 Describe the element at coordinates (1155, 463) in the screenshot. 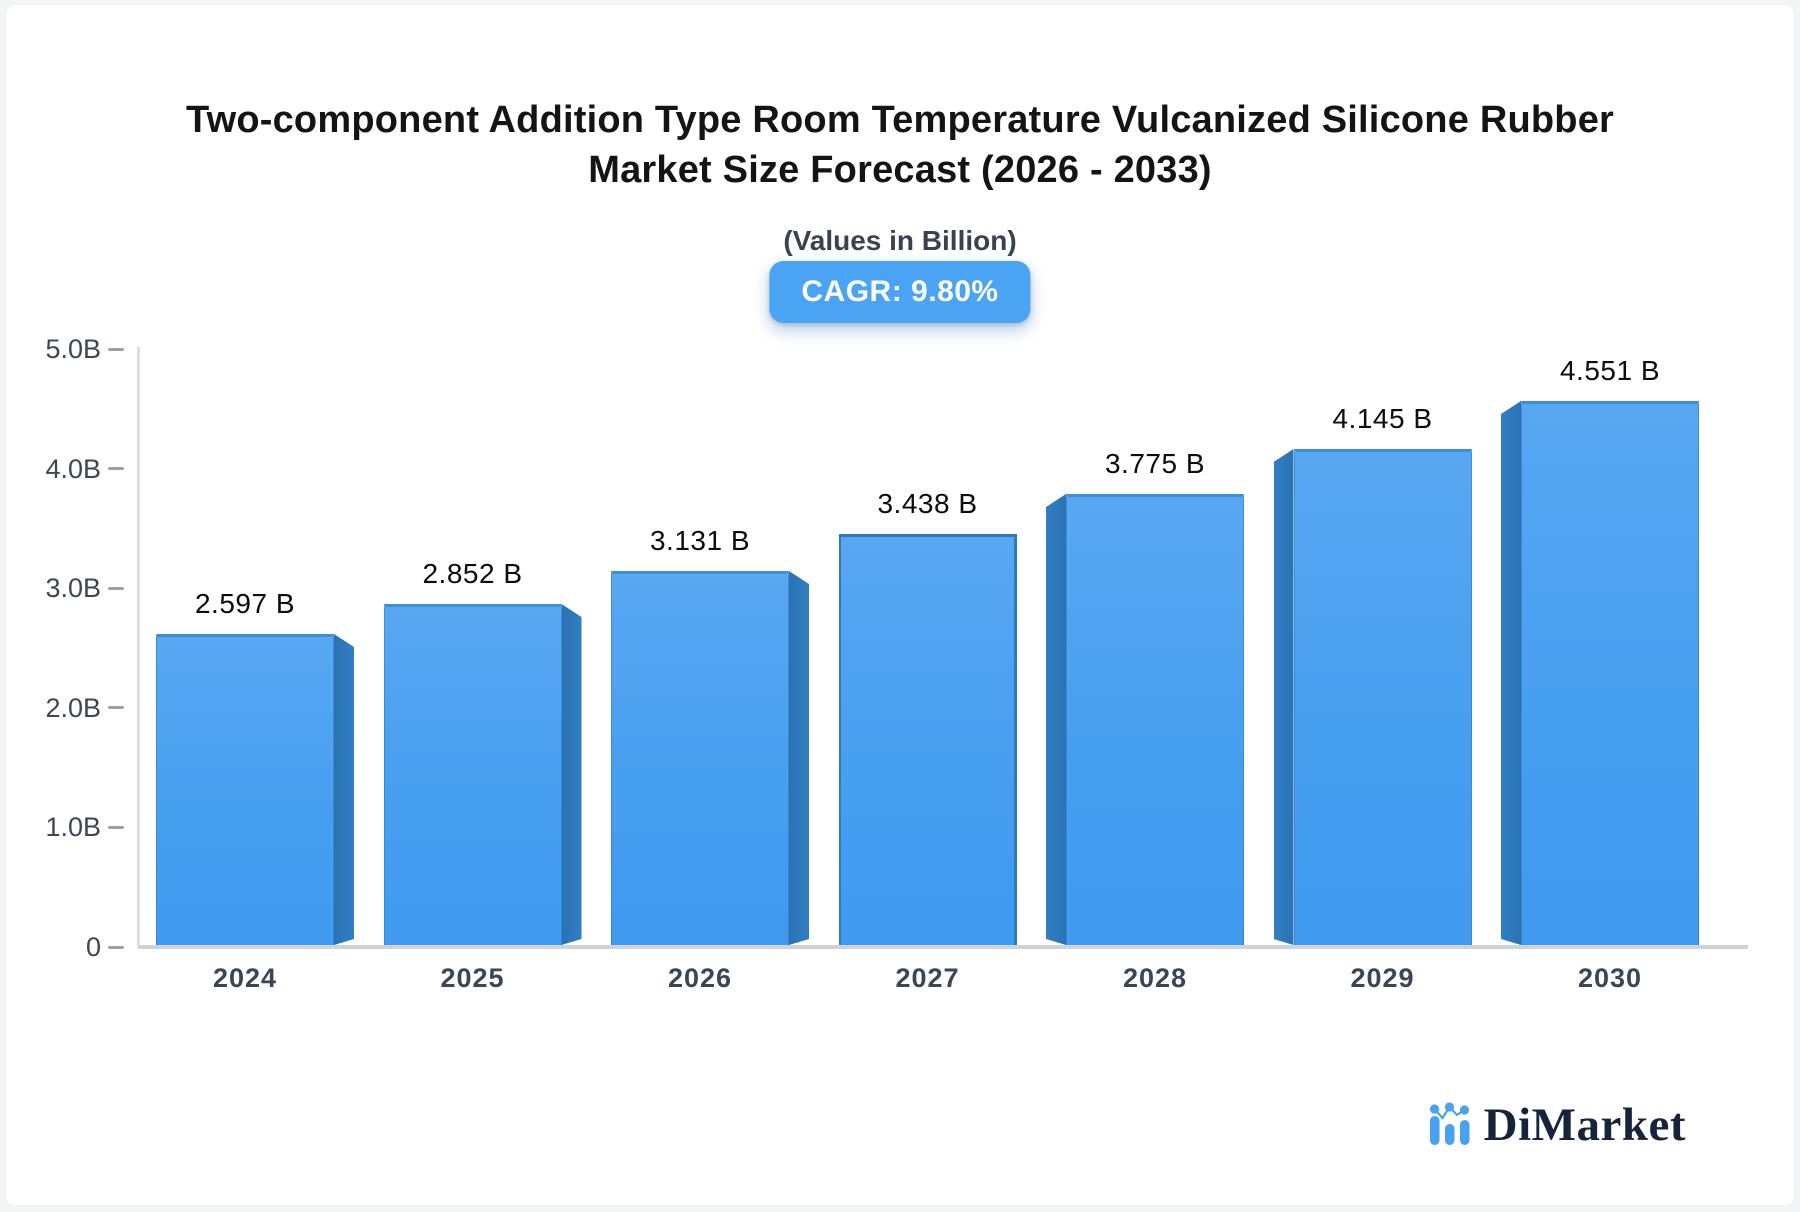

I see `bar-value-label: 3.775 B` at that location.